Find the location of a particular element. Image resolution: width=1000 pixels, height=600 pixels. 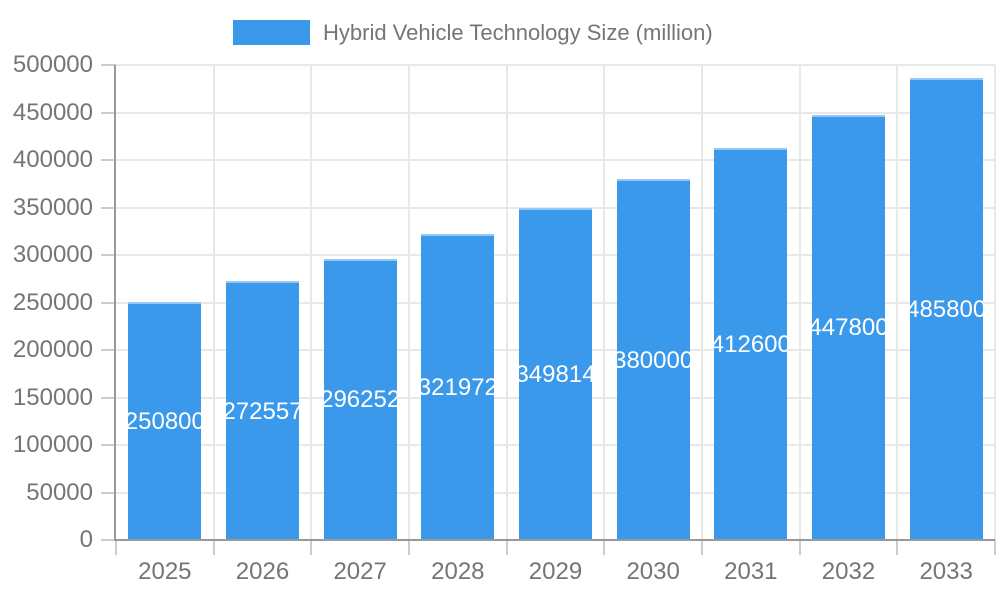

x-tick-label: 2027 is located at coordinates (360, 571).